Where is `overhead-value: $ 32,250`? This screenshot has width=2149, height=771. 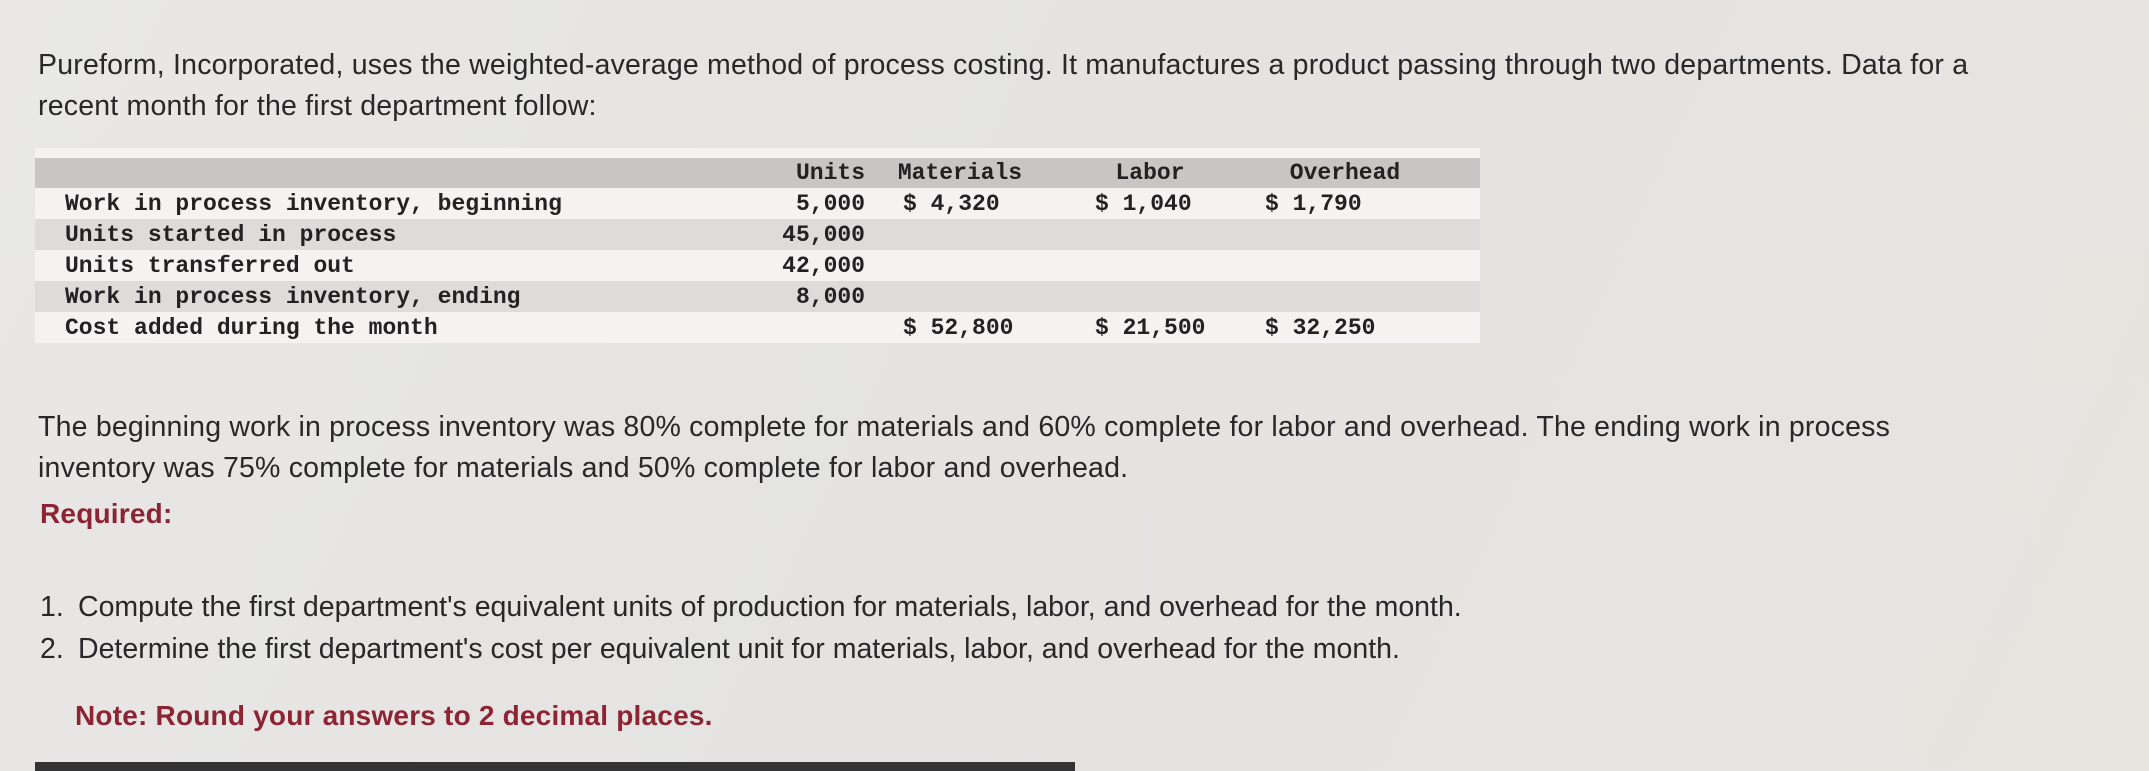
overhead-value: $ 32,250 is located at coordinates (1320, 327).